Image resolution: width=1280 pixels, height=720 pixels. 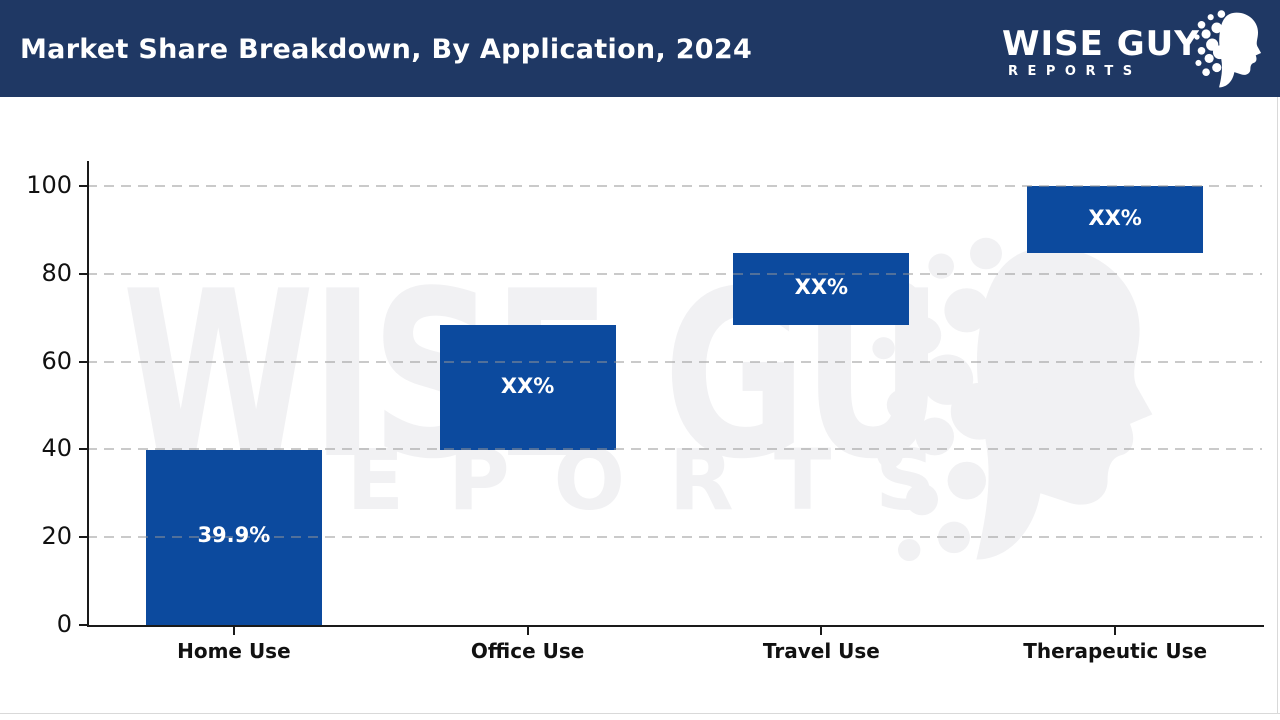 I want to click on bar-label: 39.9%, so click(x=234, y=535).